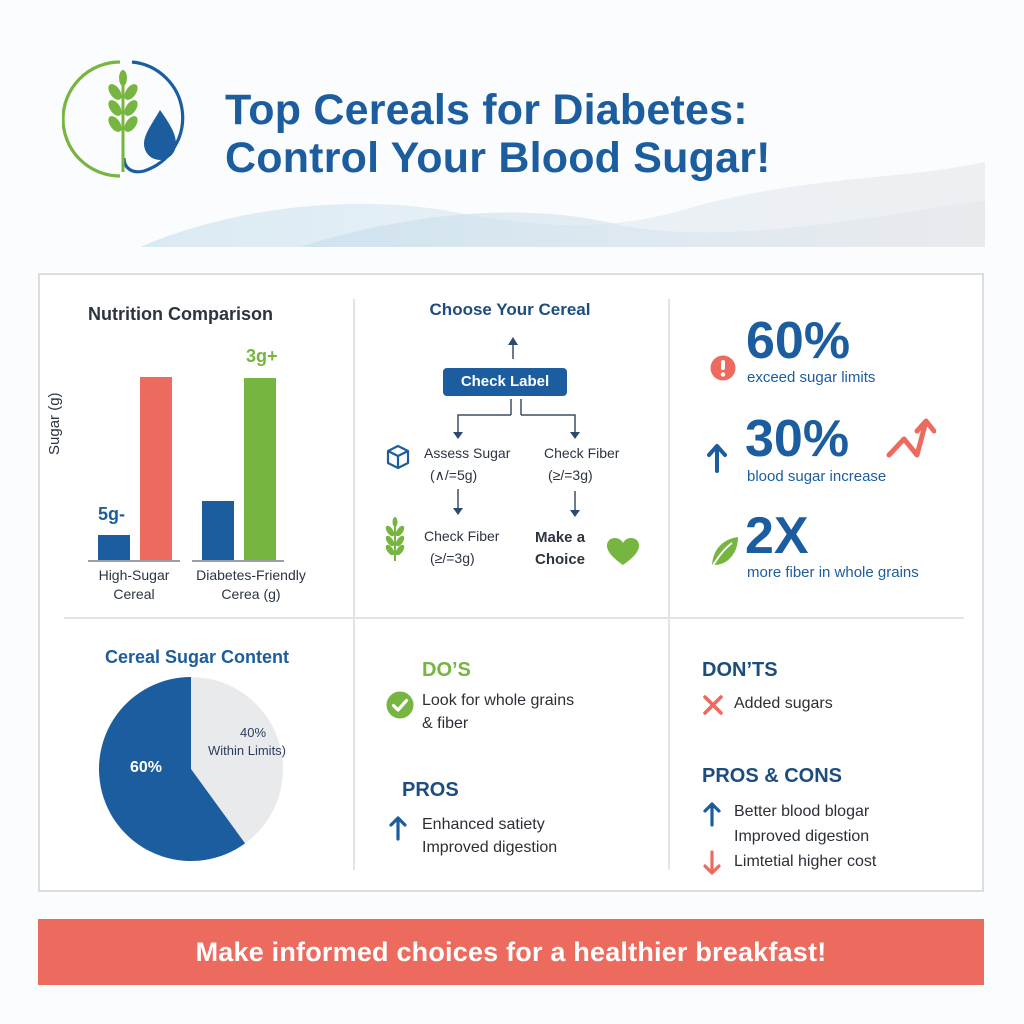  I want to click on flowchart-arrows, so click(516, 427).